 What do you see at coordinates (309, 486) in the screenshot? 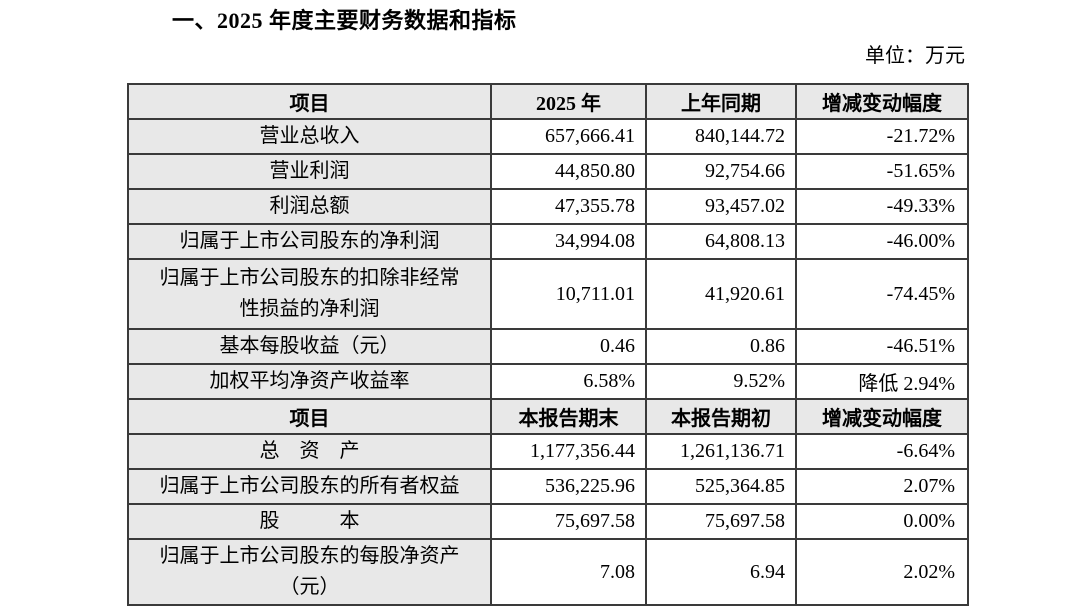
I see `row-label: 归属于上市公司股东的所有者权益` at bounding box center [309, 486].